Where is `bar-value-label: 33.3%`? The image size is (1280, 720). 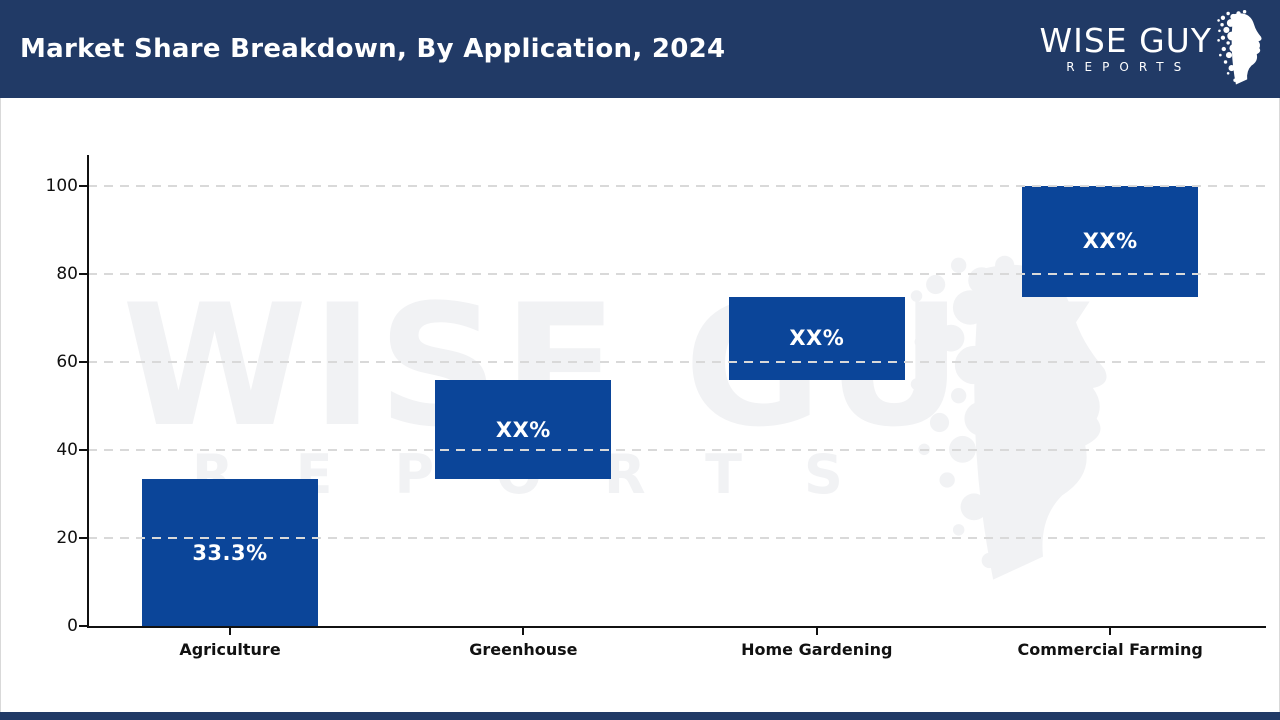
bar-value-label: 33.3% is located at coordinates (230, 552).